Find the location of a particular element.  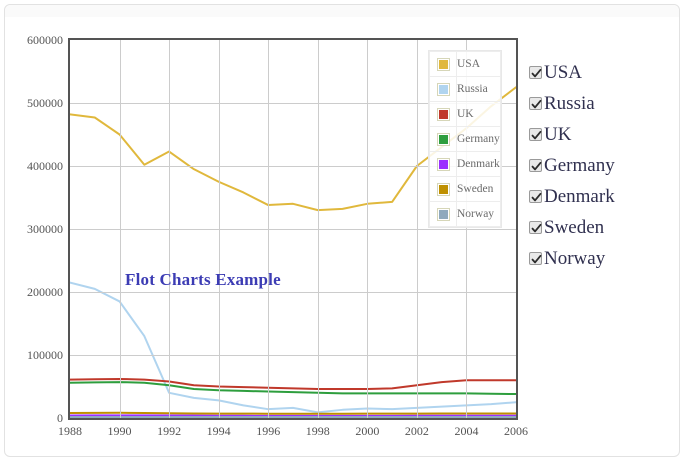

chart-legend-table: USA Russia UK Germany Denmark Sweden Norway is located at coordinates (465, 139).